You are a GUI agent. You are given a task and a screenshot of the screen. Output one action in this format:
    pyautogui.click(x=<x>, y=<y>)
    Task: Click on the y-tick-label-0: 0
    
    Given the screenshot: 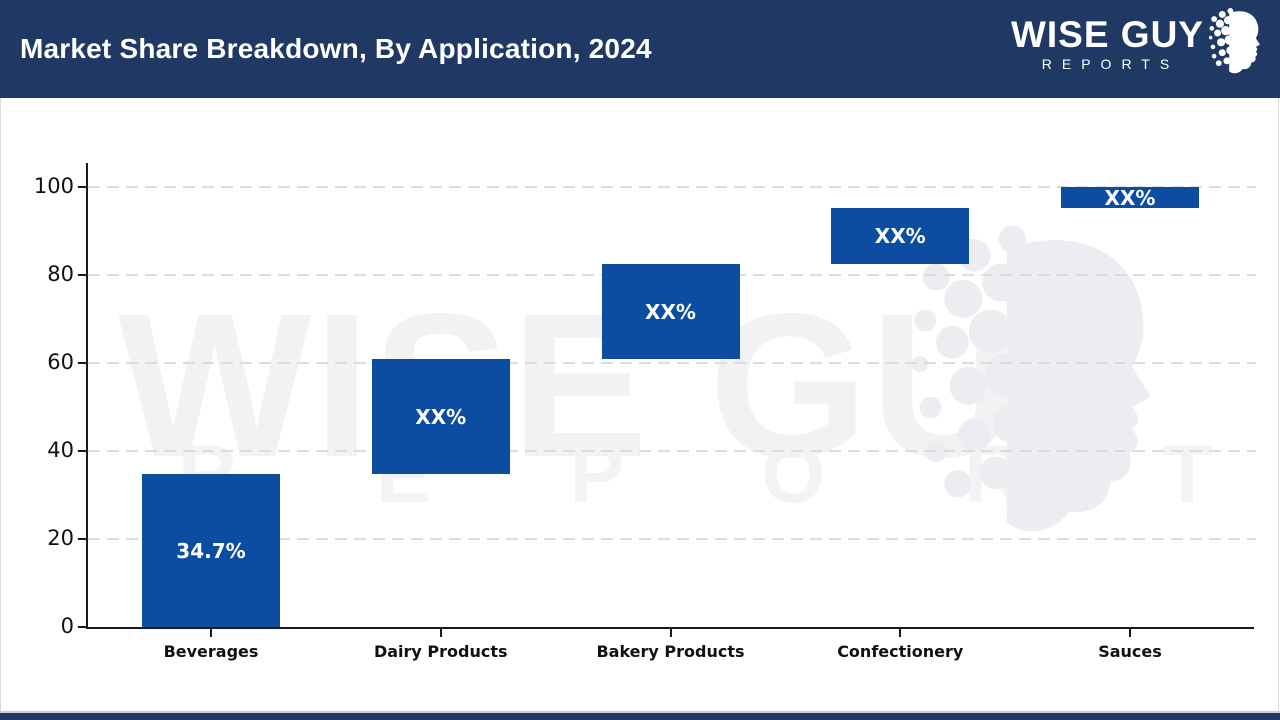 What is the action you would take?
    pyautogui.click(x=67, y=626)
    